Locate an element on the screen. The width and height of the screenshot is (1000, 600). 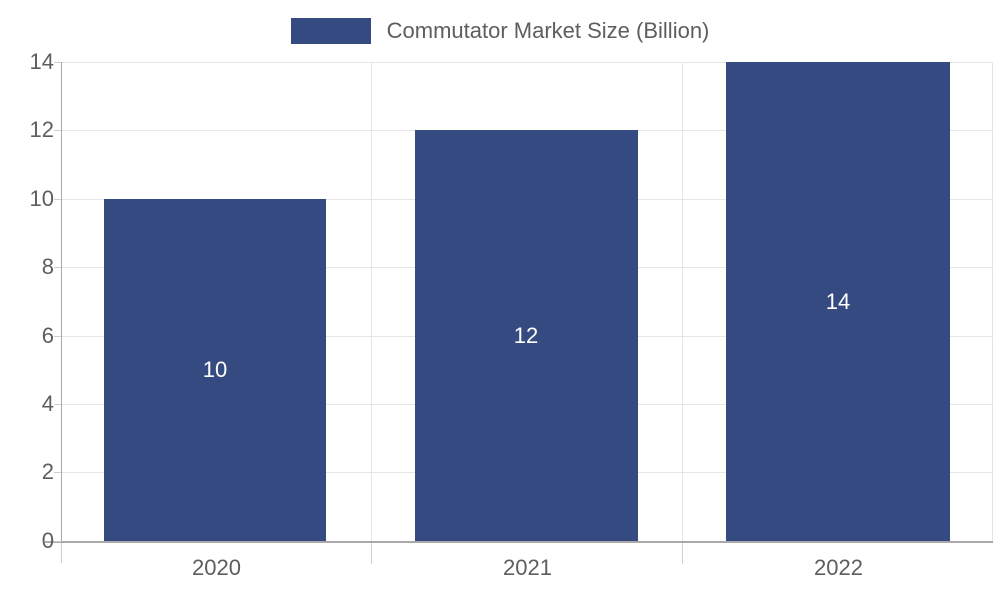
y-tick-label-2: 2 is located at coordinates (47, 471).